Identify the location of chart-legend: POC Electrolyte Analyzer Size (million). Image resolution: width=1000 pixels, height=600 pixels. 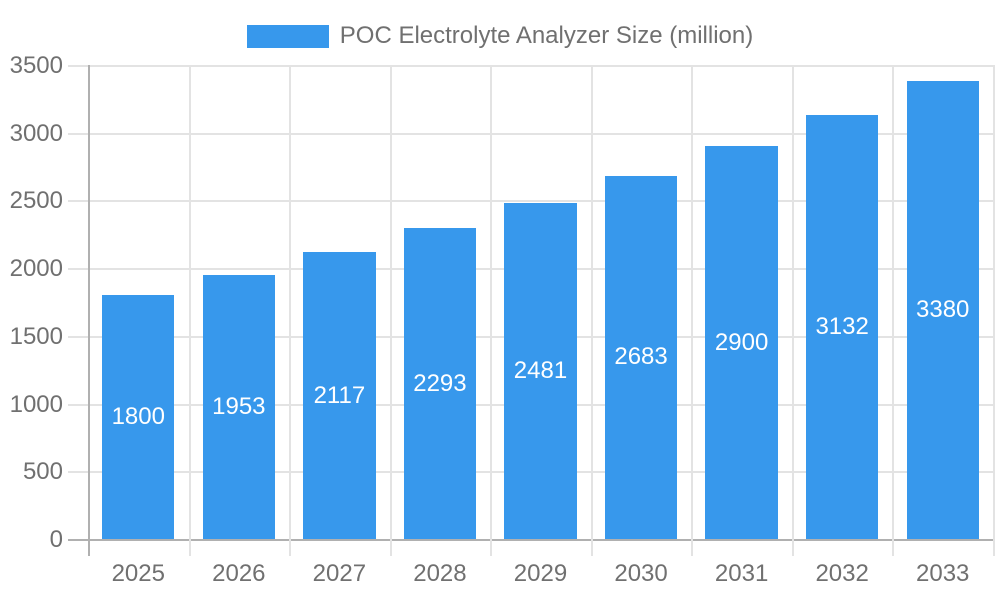
(500, 35).